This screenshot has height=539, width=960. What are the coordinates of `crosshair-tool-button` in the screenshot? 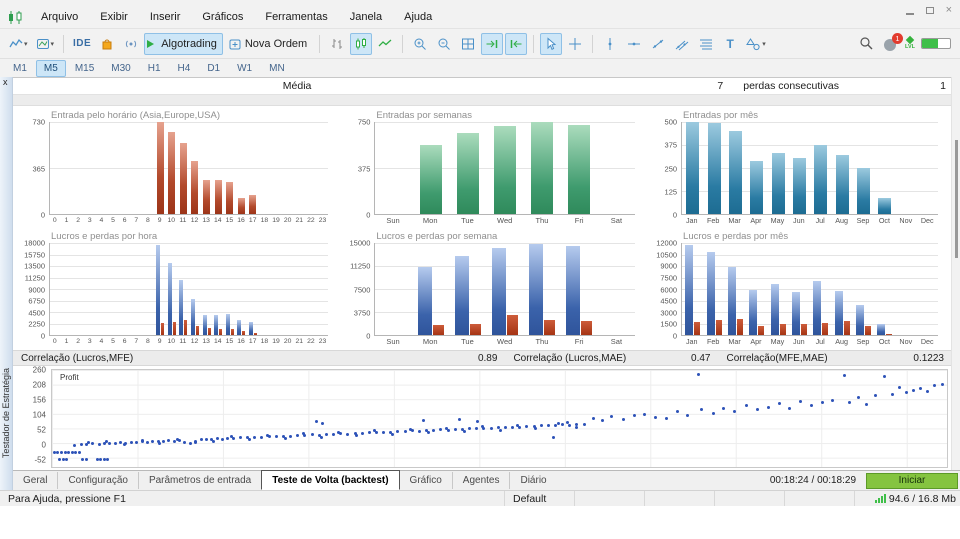 It's located at (575, 44).